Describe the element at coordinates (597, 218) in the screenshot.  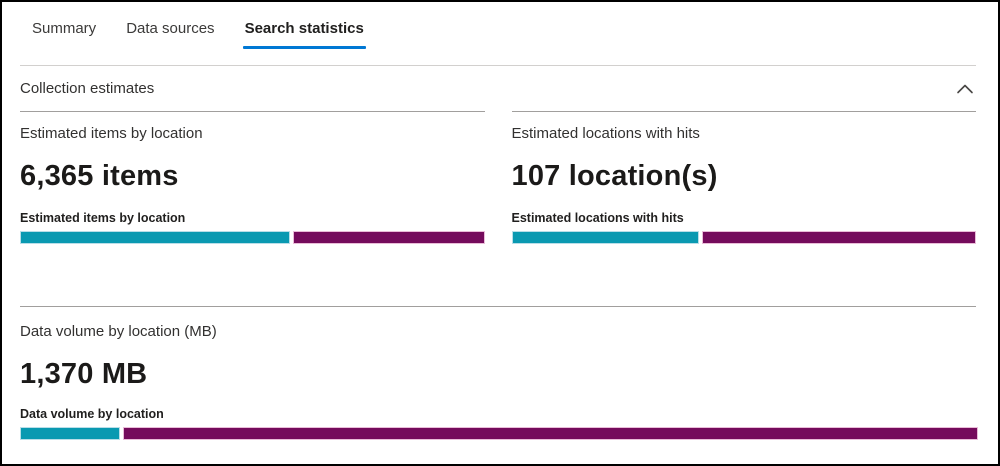
I see `chart-title: Estimated locations with hits` at that location.